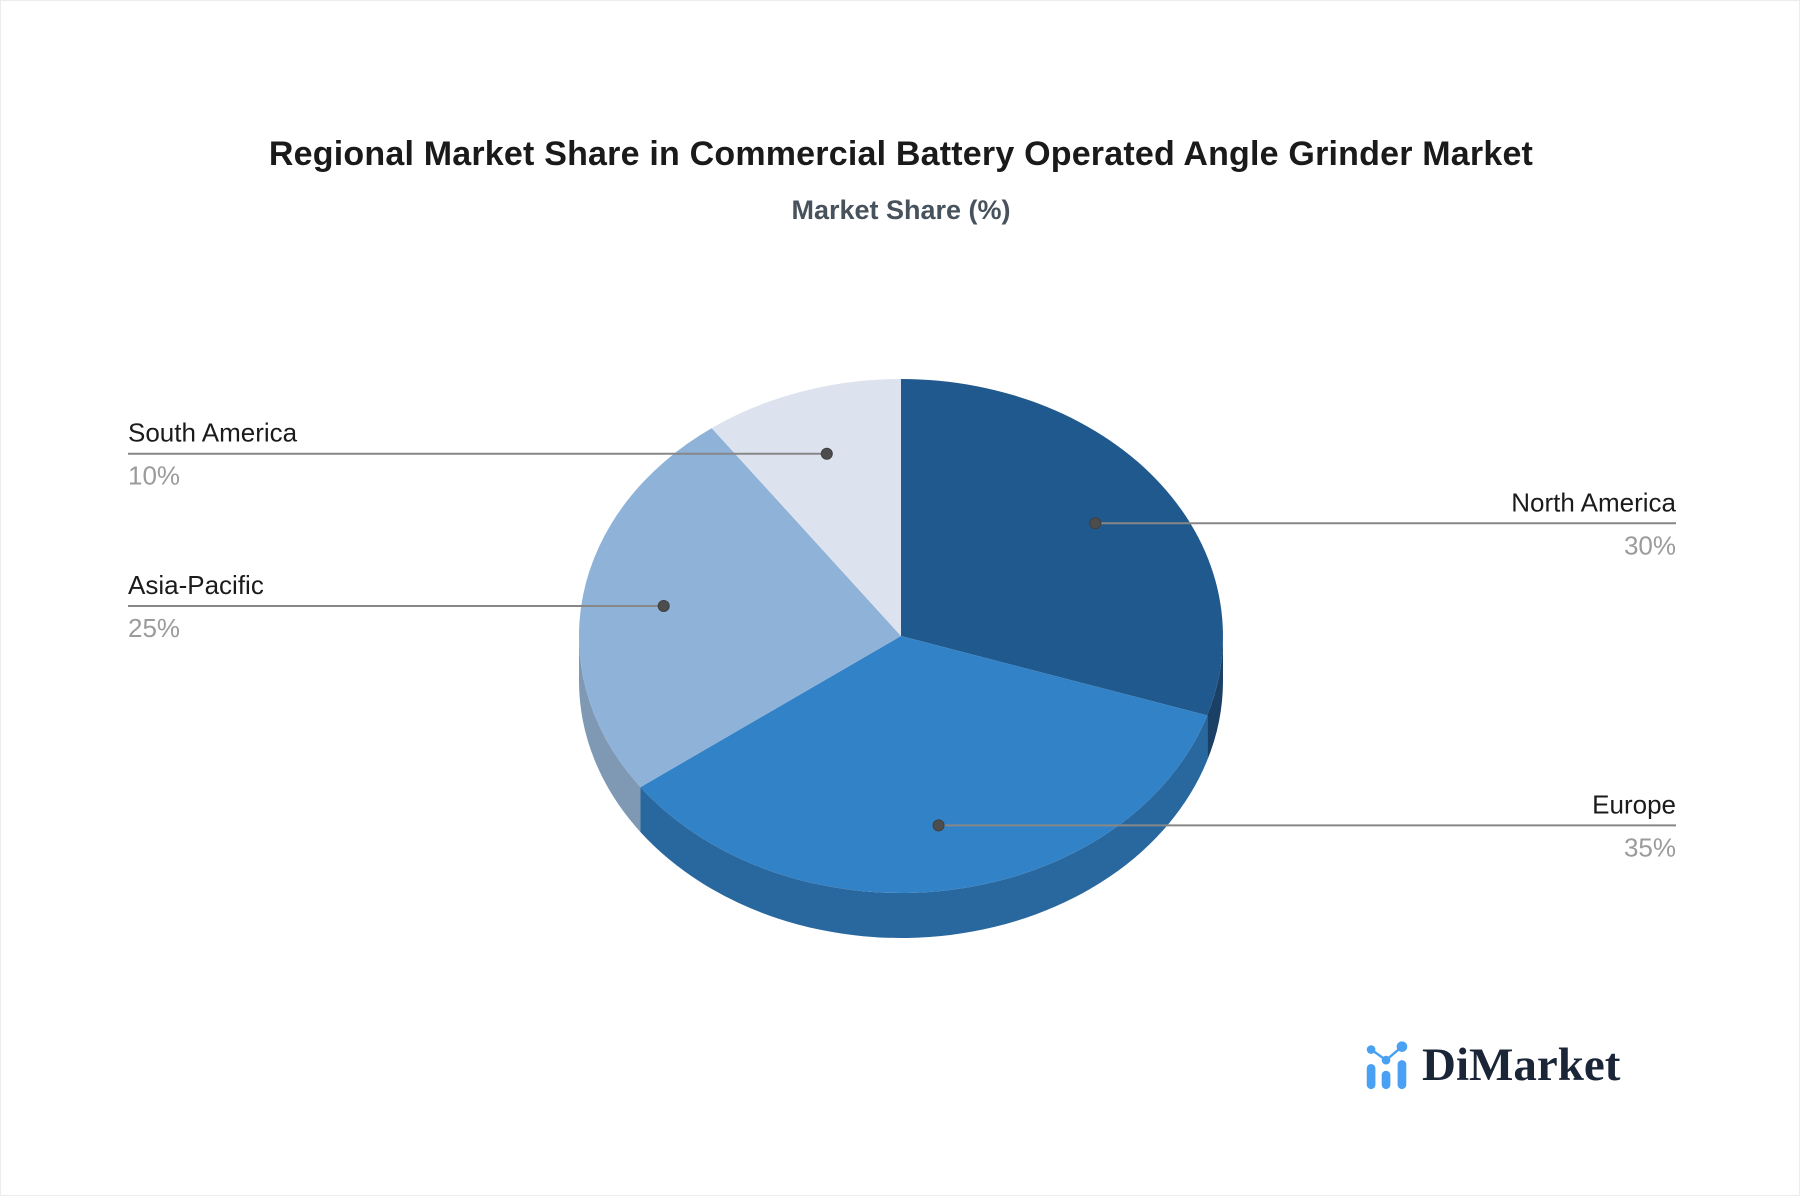 Image resolution: width=1800 pixels, height=1196 pixels. Describe the element at coordinates (1215, 698) in the screenshot. I see `pie-slice-side-north-america` at that location.